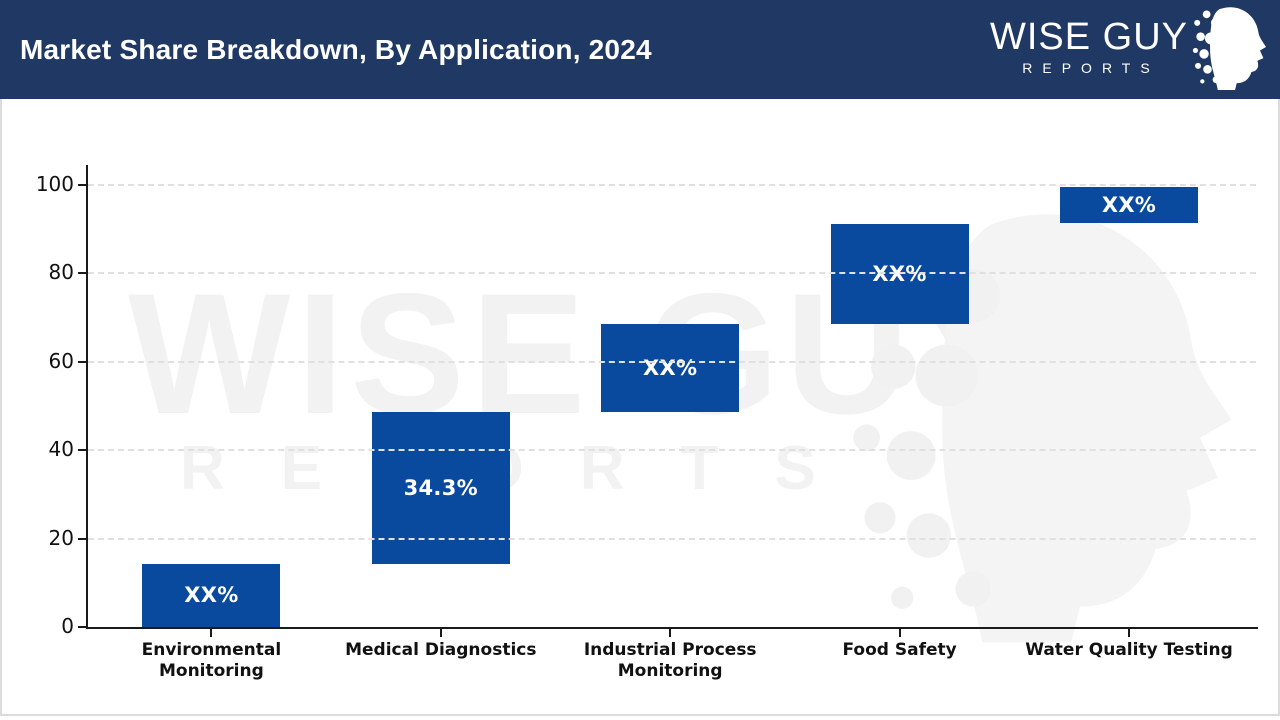 Image resolution: width=1280 pixels, height=720 pixels. I want to click on y-axis-spine, so click(87, 397).